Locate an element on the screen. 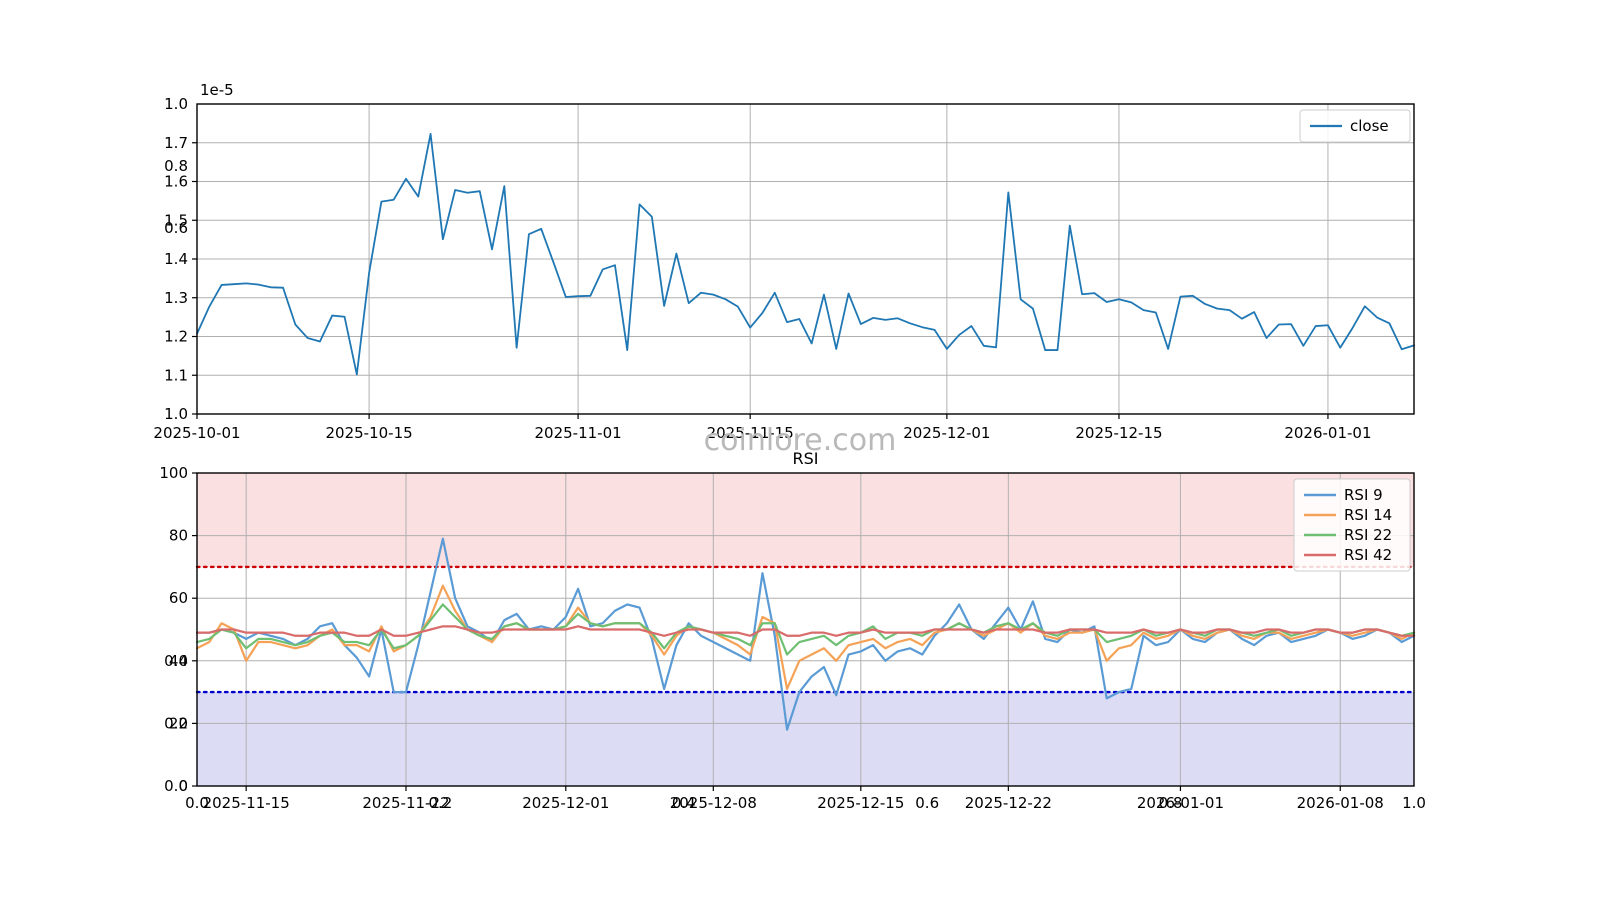 The width and height of the screenshot is (1600, 900). rsi-xtick-label-2025-12-01: 2025-12-01 is located at coordinates (565, 803).